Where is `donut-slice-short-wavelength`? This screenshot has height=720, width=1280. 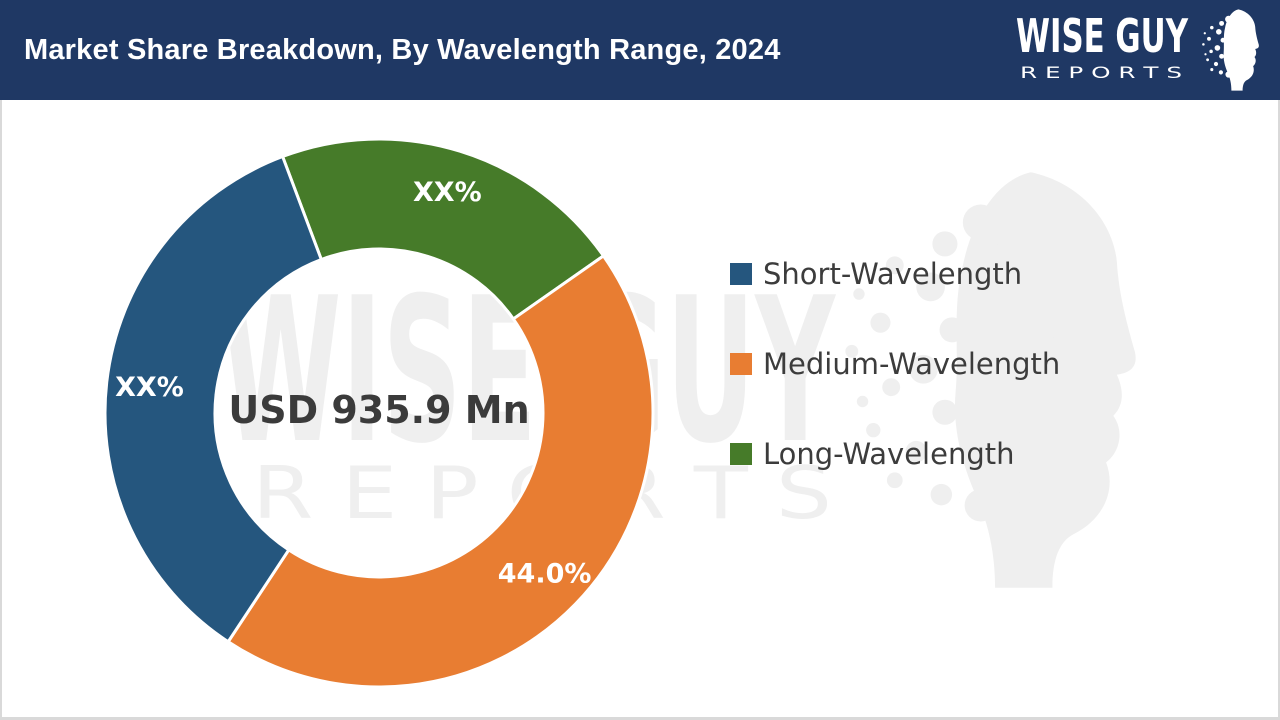 donut-slice-short-wavelength is located at coordinates (213, 399).